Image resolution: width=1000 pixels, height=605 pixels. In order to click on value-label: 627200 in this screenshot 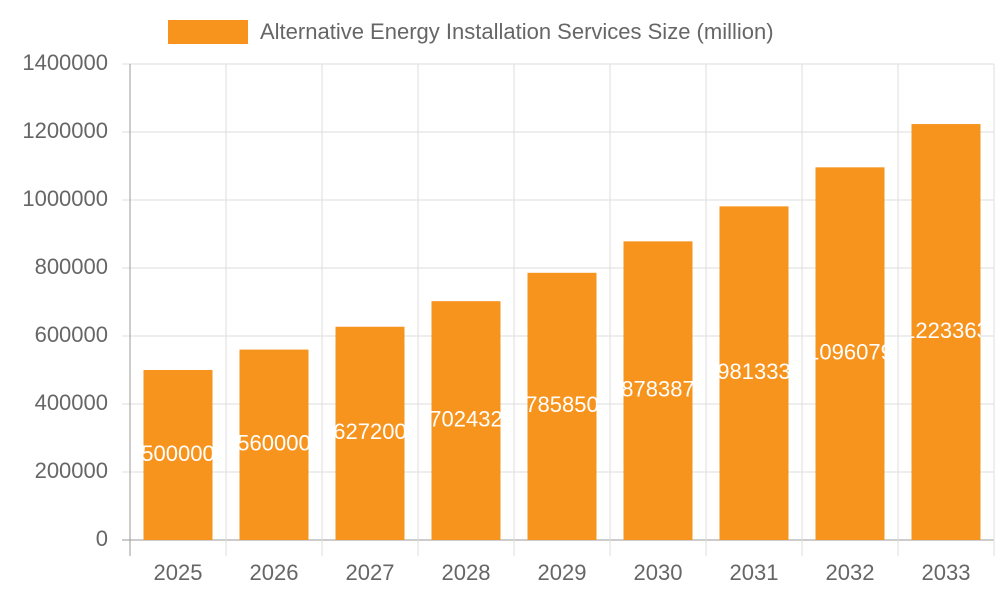, I will do `click(369, 431)`.